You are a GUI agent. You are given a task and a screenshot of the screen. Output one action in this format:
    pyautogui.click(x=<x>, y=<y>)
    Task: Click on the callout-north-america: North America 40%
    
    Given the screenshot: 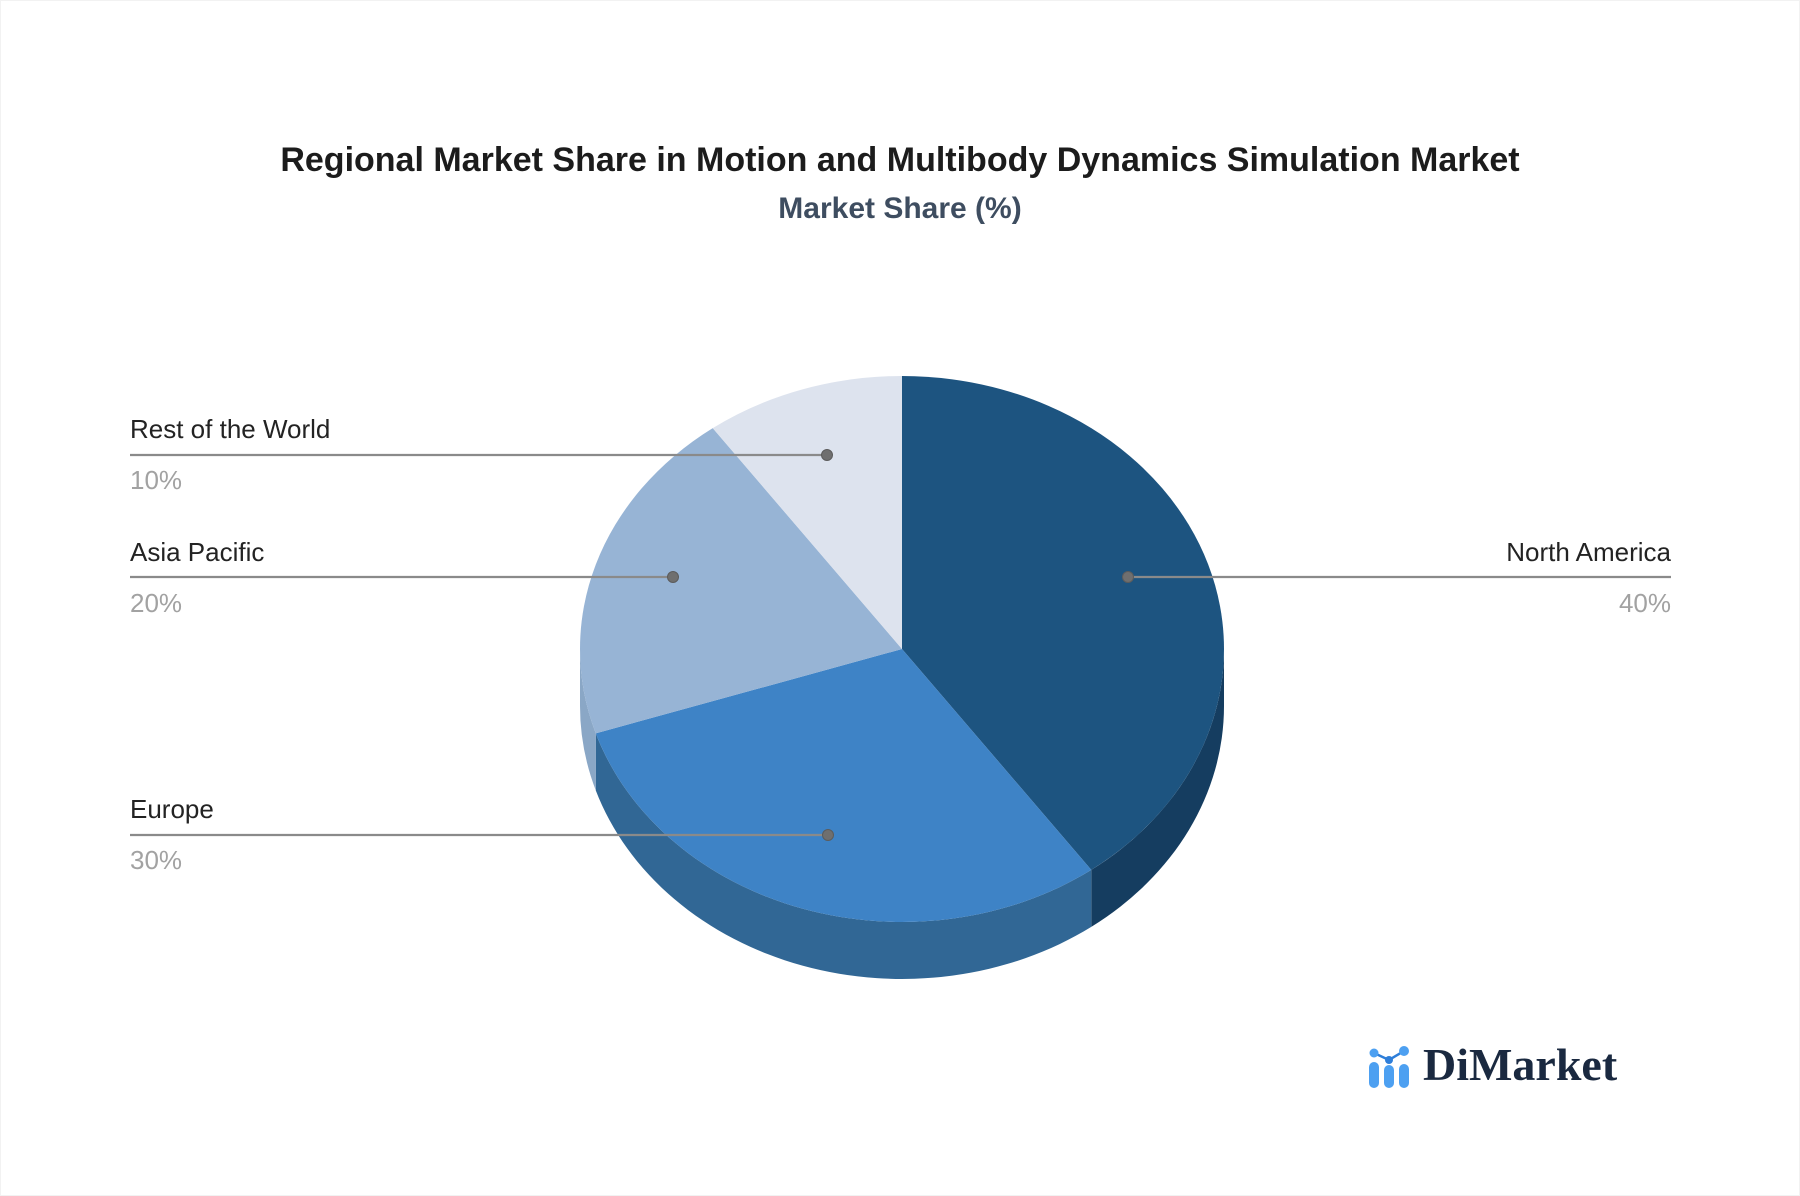 What is the action you would take?
    pyautogui.click(x=1588, y=577)
    